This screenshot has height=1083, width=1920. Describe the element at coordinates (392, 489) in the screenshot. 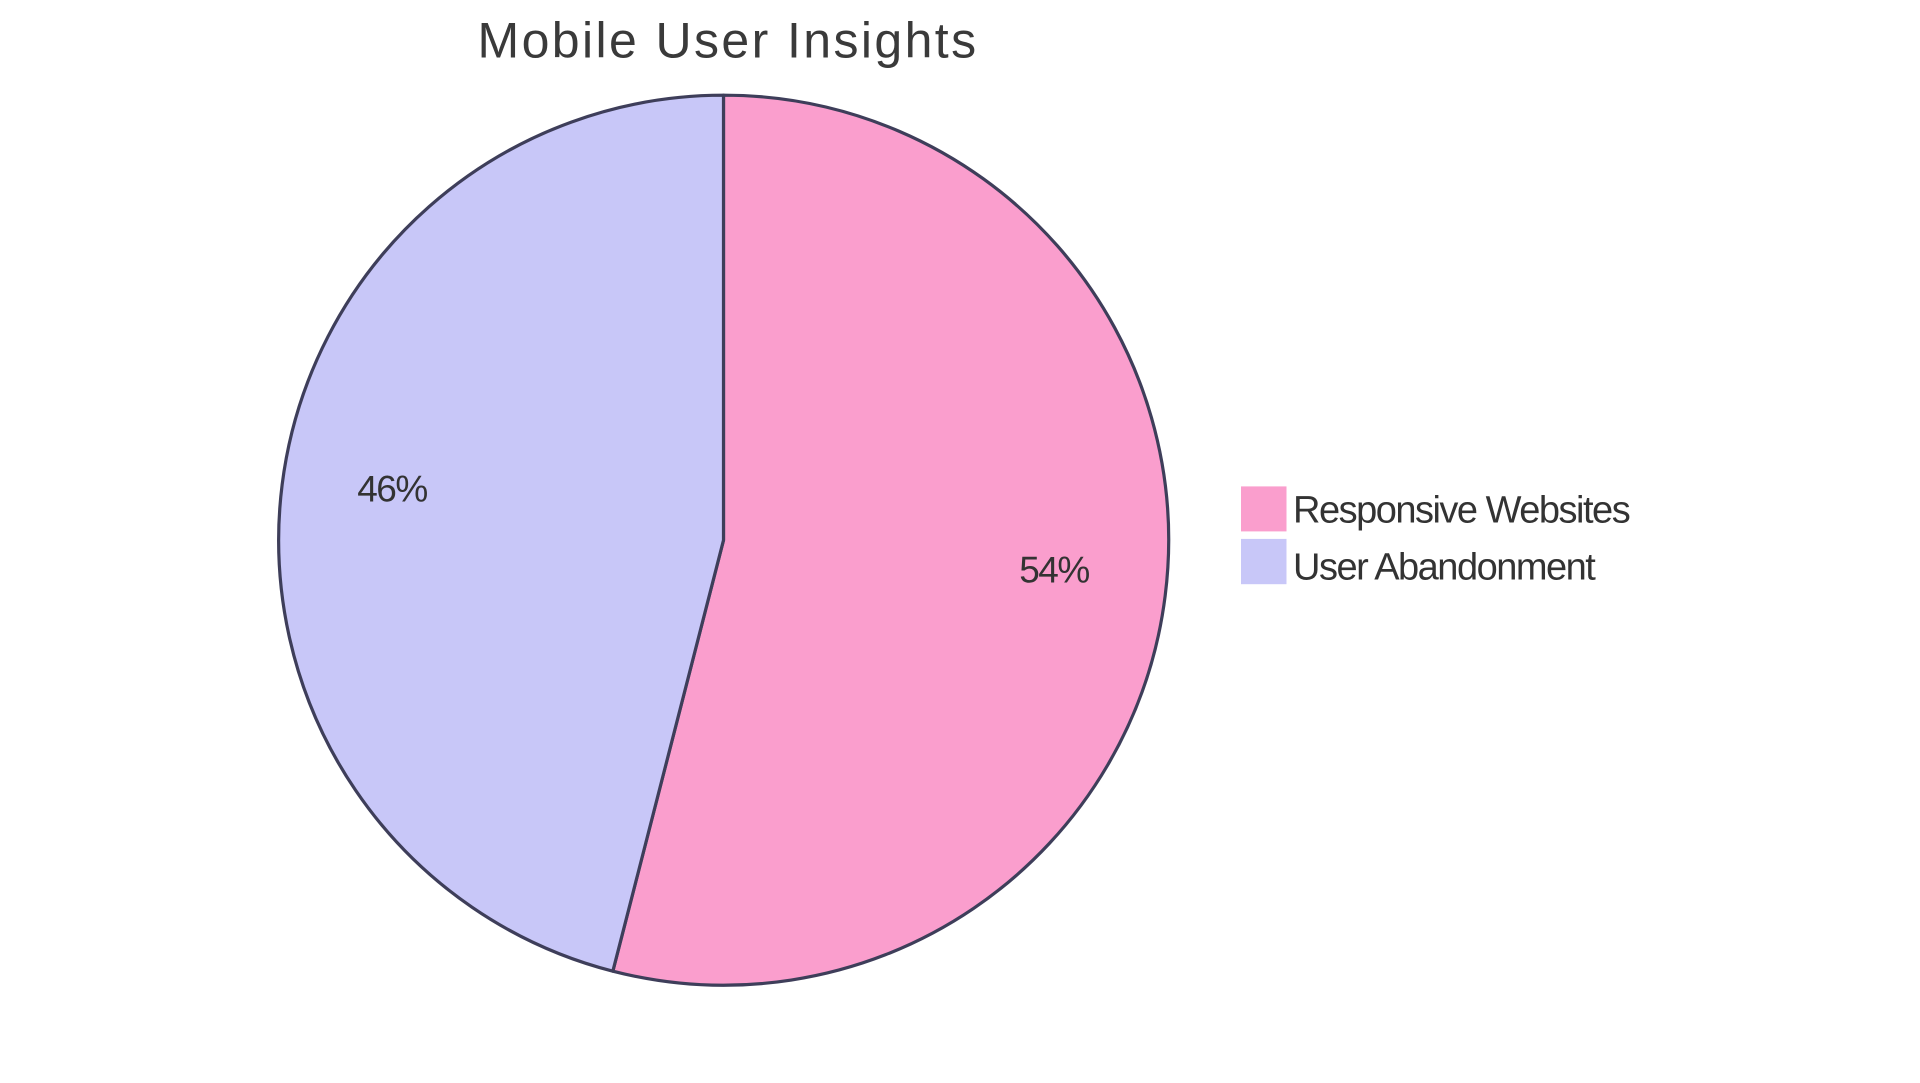

I see `svg-text: 46%` at that location.